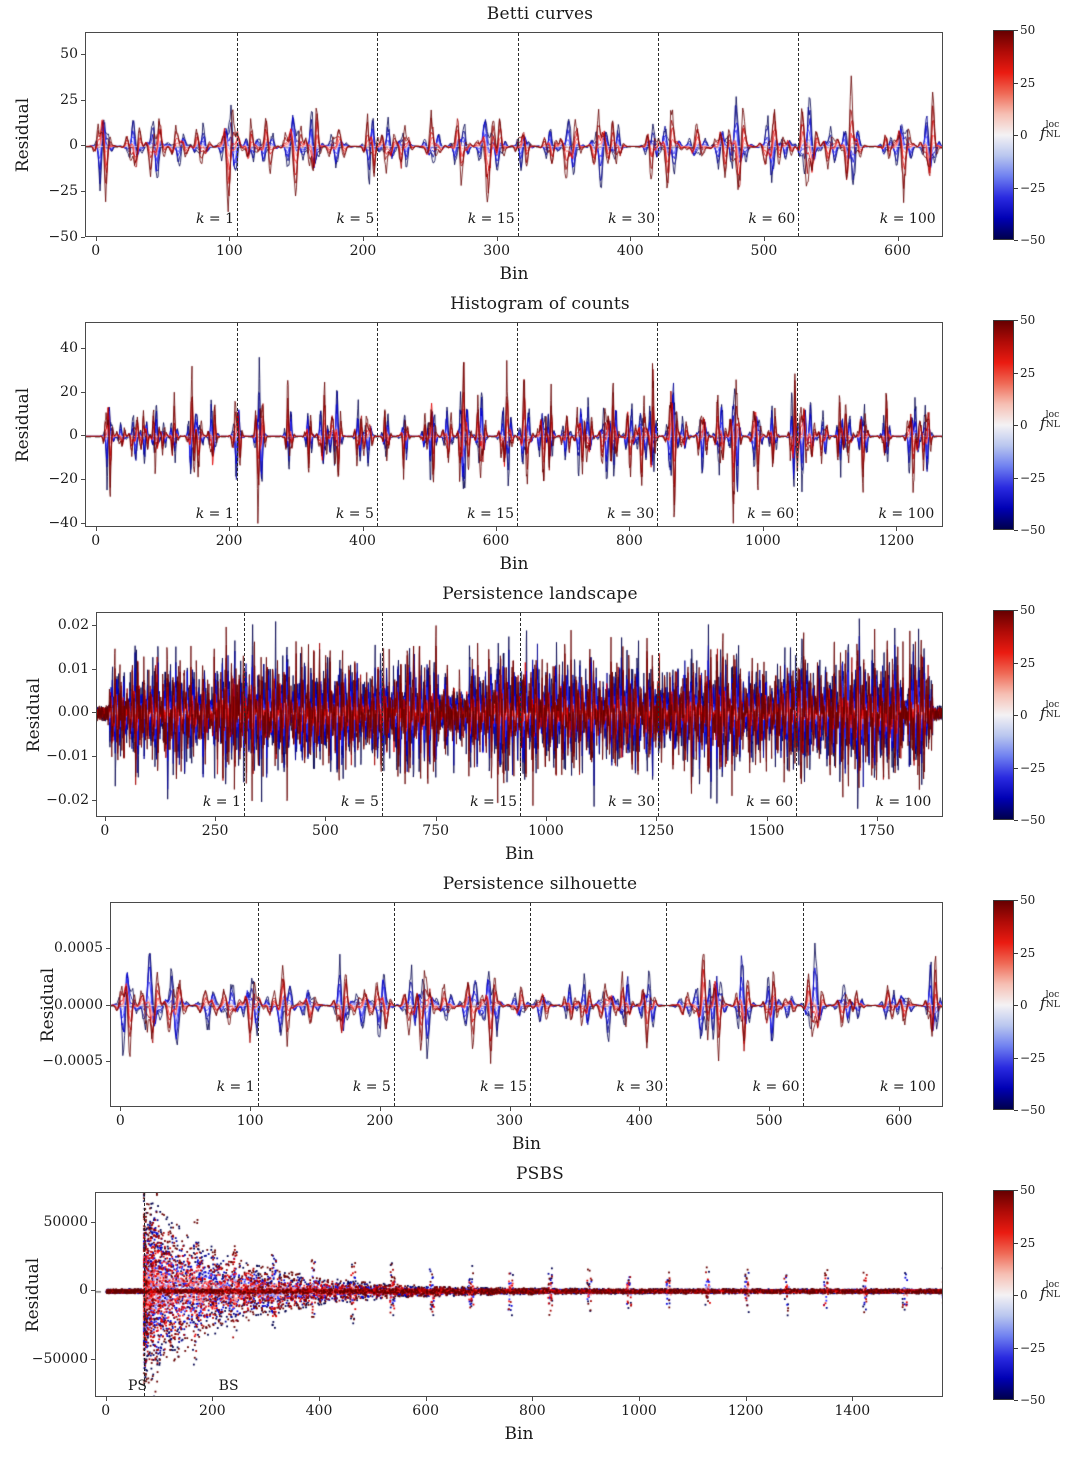 This screenshot has width=1080, height=1464. I want to click on colorbar-tick-label-2-1: 25, so click(1028, 662).